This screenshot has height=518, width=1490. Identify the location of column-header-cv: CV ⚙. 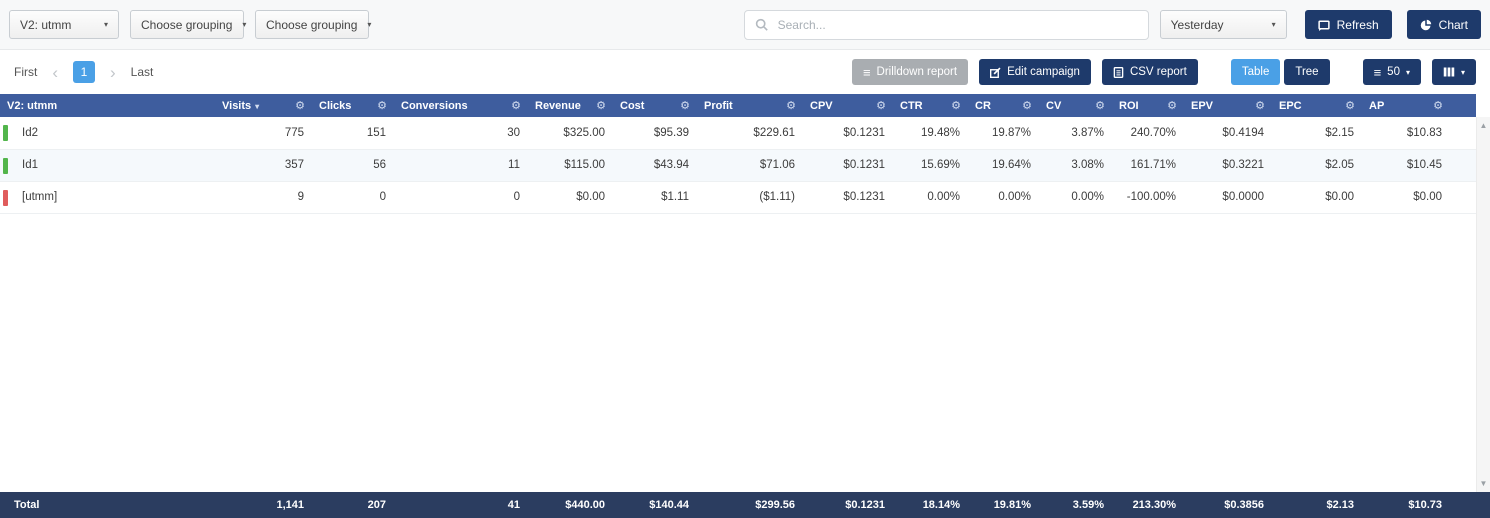
(1075, 105).